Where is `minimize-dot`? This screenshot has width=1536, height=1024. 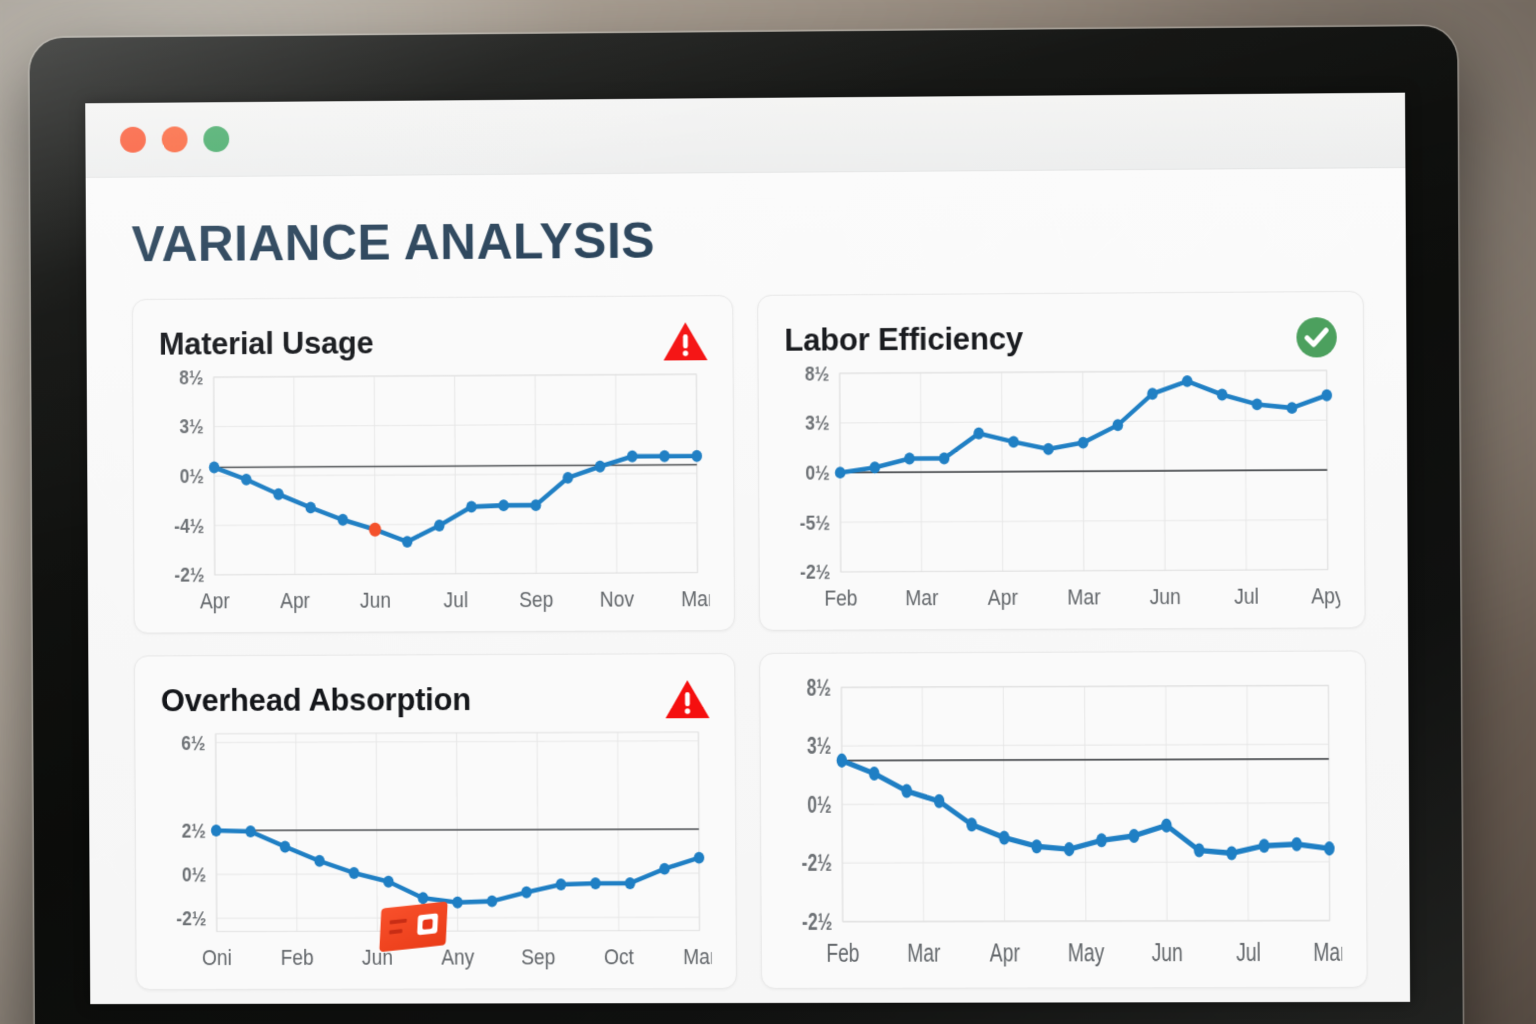
minimize-dot is located at coordinates (174, 139).